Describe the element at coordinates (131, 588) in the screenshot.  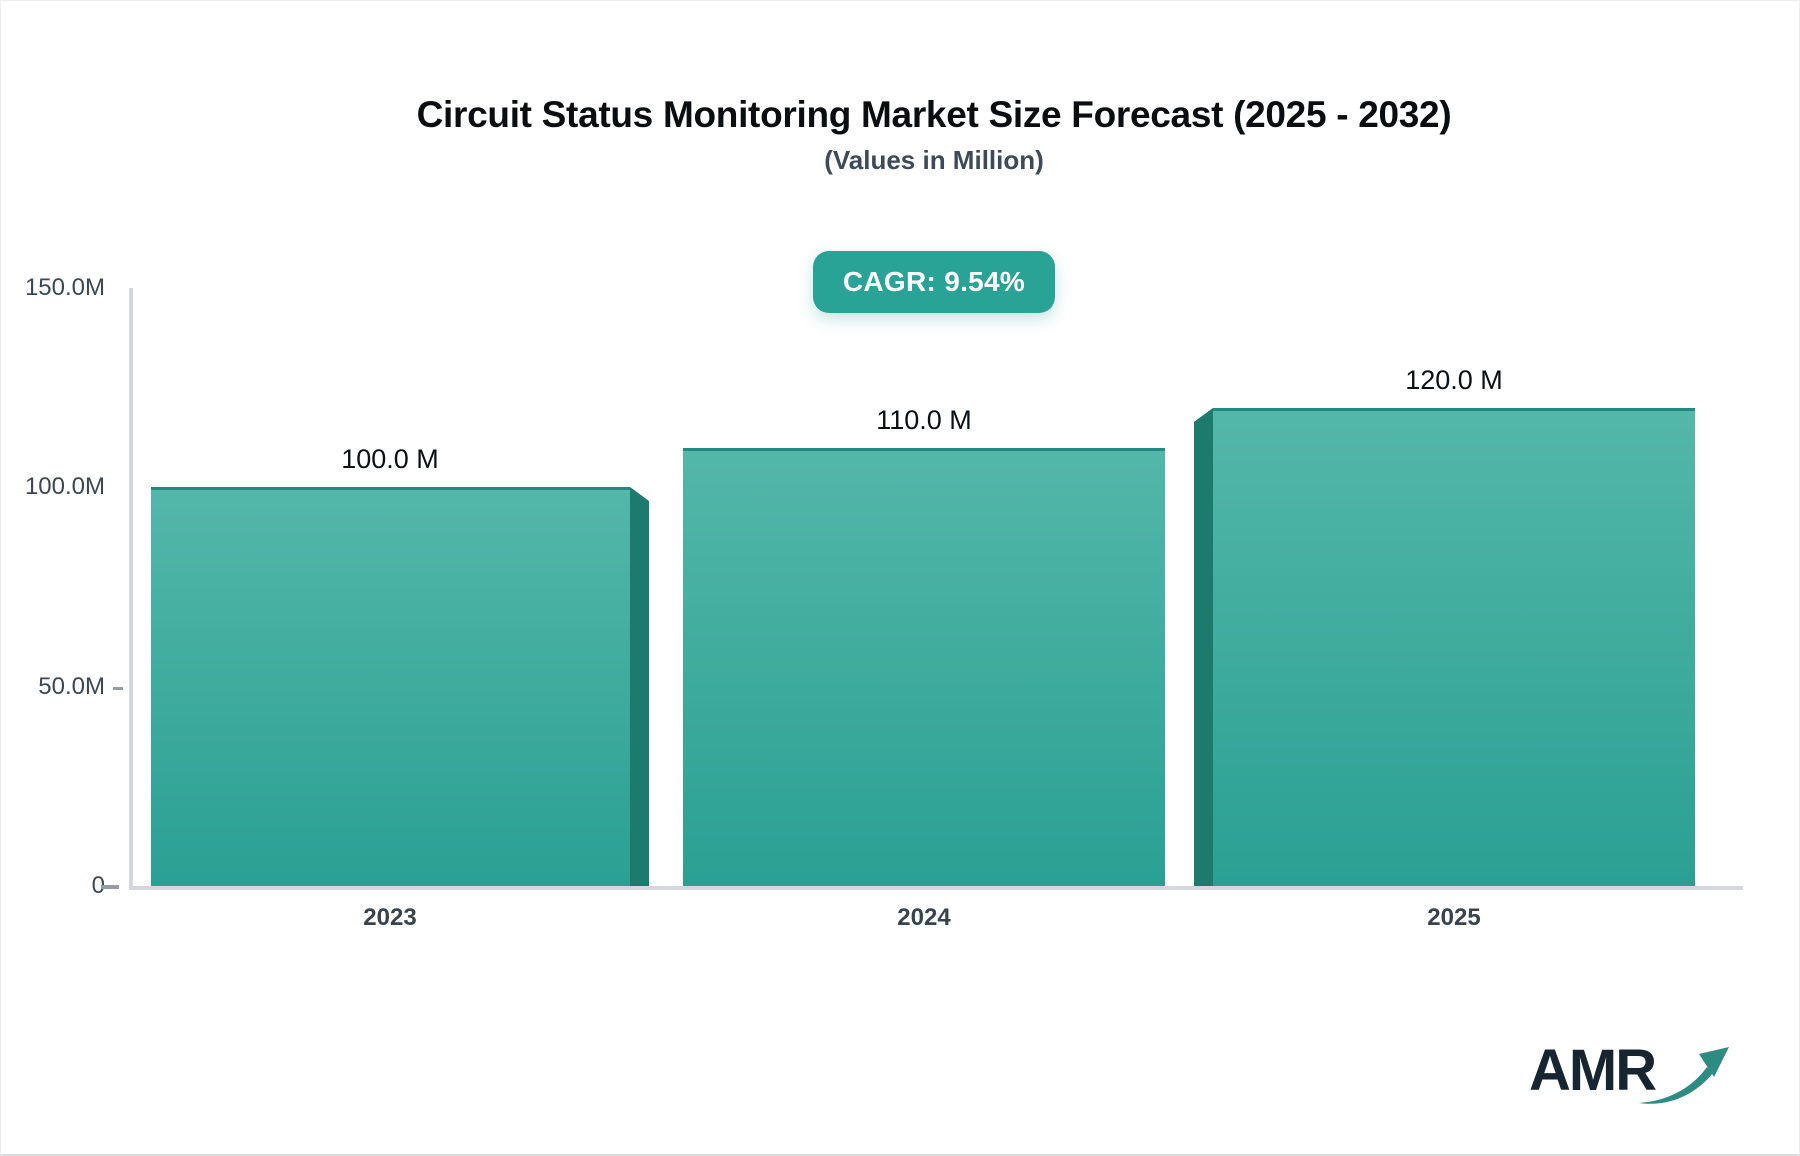
I see `y-axis-line` at that location.